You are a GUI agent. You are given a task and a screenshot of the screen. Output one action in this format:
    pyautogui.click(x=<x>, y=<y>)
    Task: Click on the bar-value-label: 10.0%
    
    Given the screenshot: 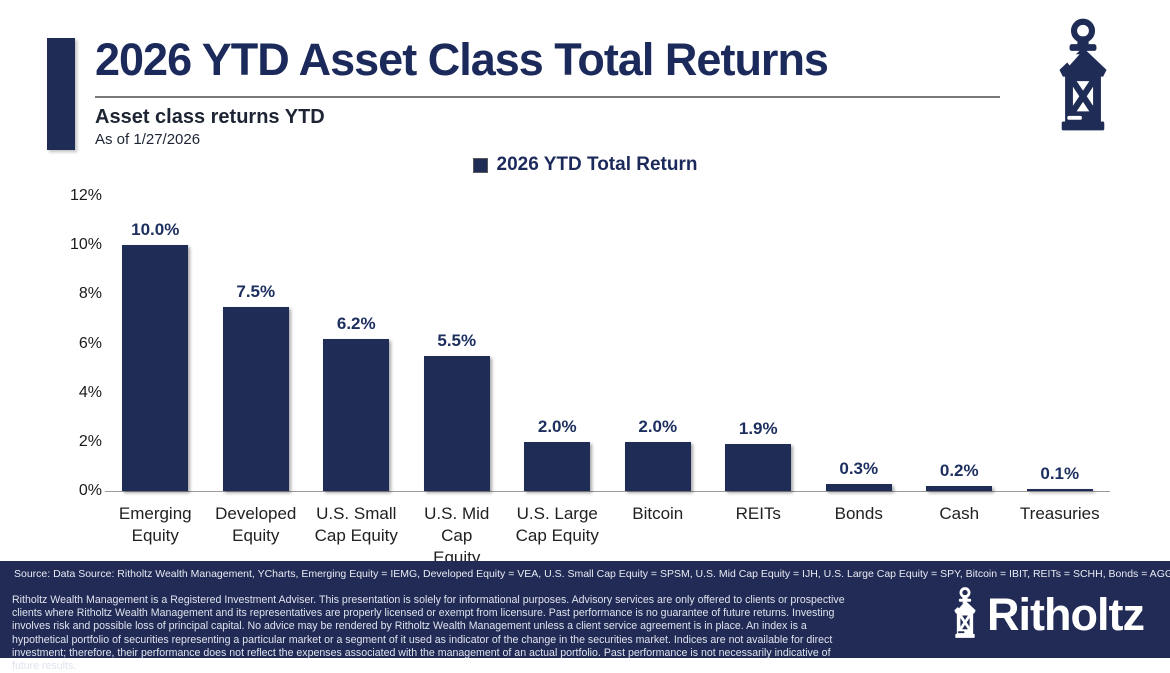 What is the action you would take?
    pyautogui.click(x=155, y=230)
    